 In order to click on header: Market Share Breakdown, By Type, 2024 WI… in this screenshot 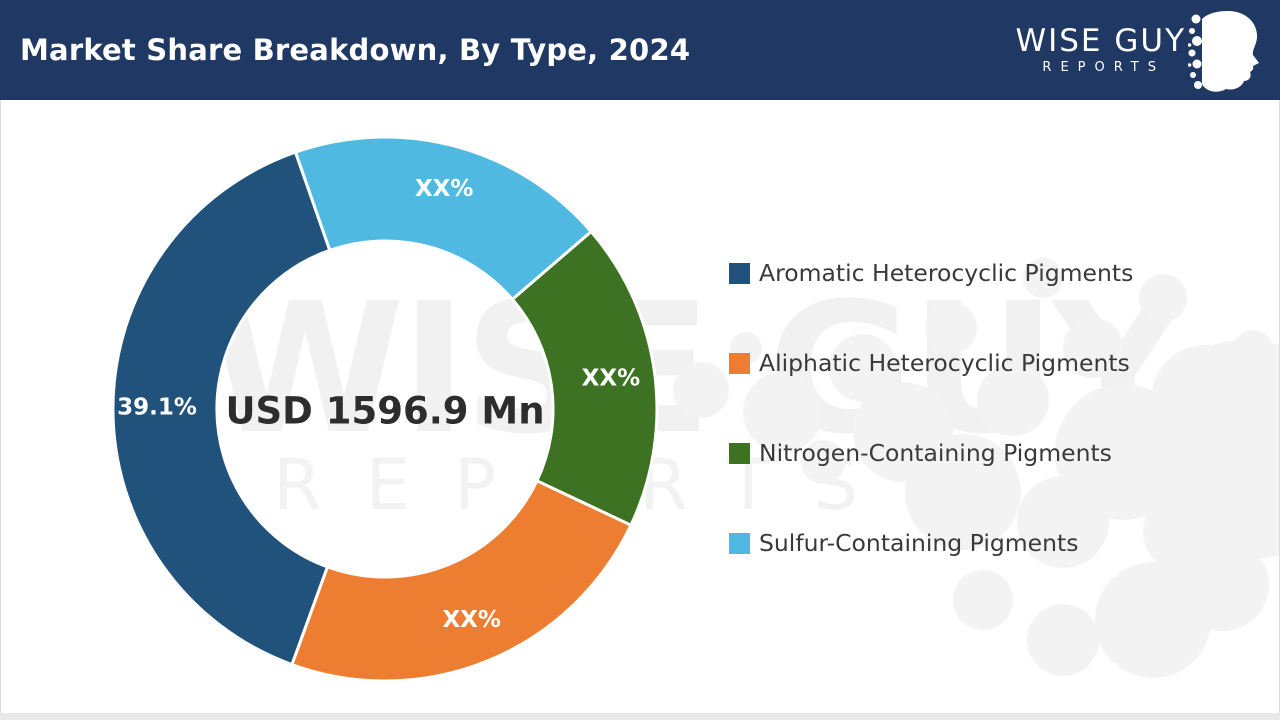, I will do `click(640, 50)`.